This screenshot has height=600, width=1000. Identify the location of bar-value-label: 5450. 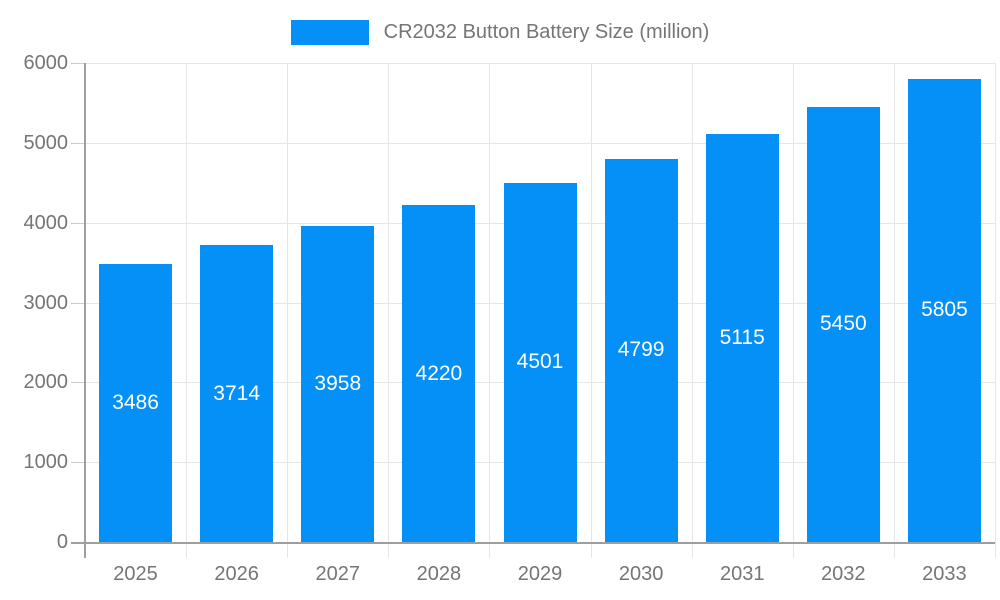
(843, 324).